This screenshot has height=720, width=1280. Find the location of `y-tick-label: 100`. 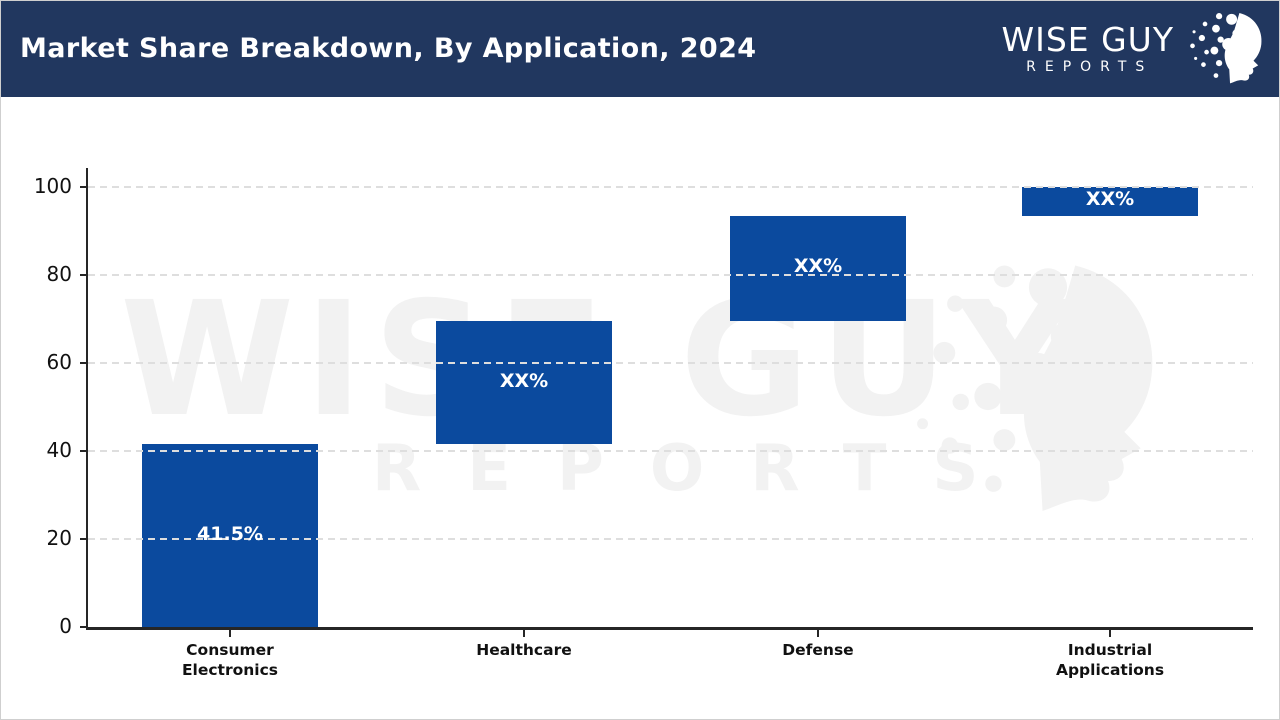

y-tick-label: 100 is located at coordinates (52, 186).